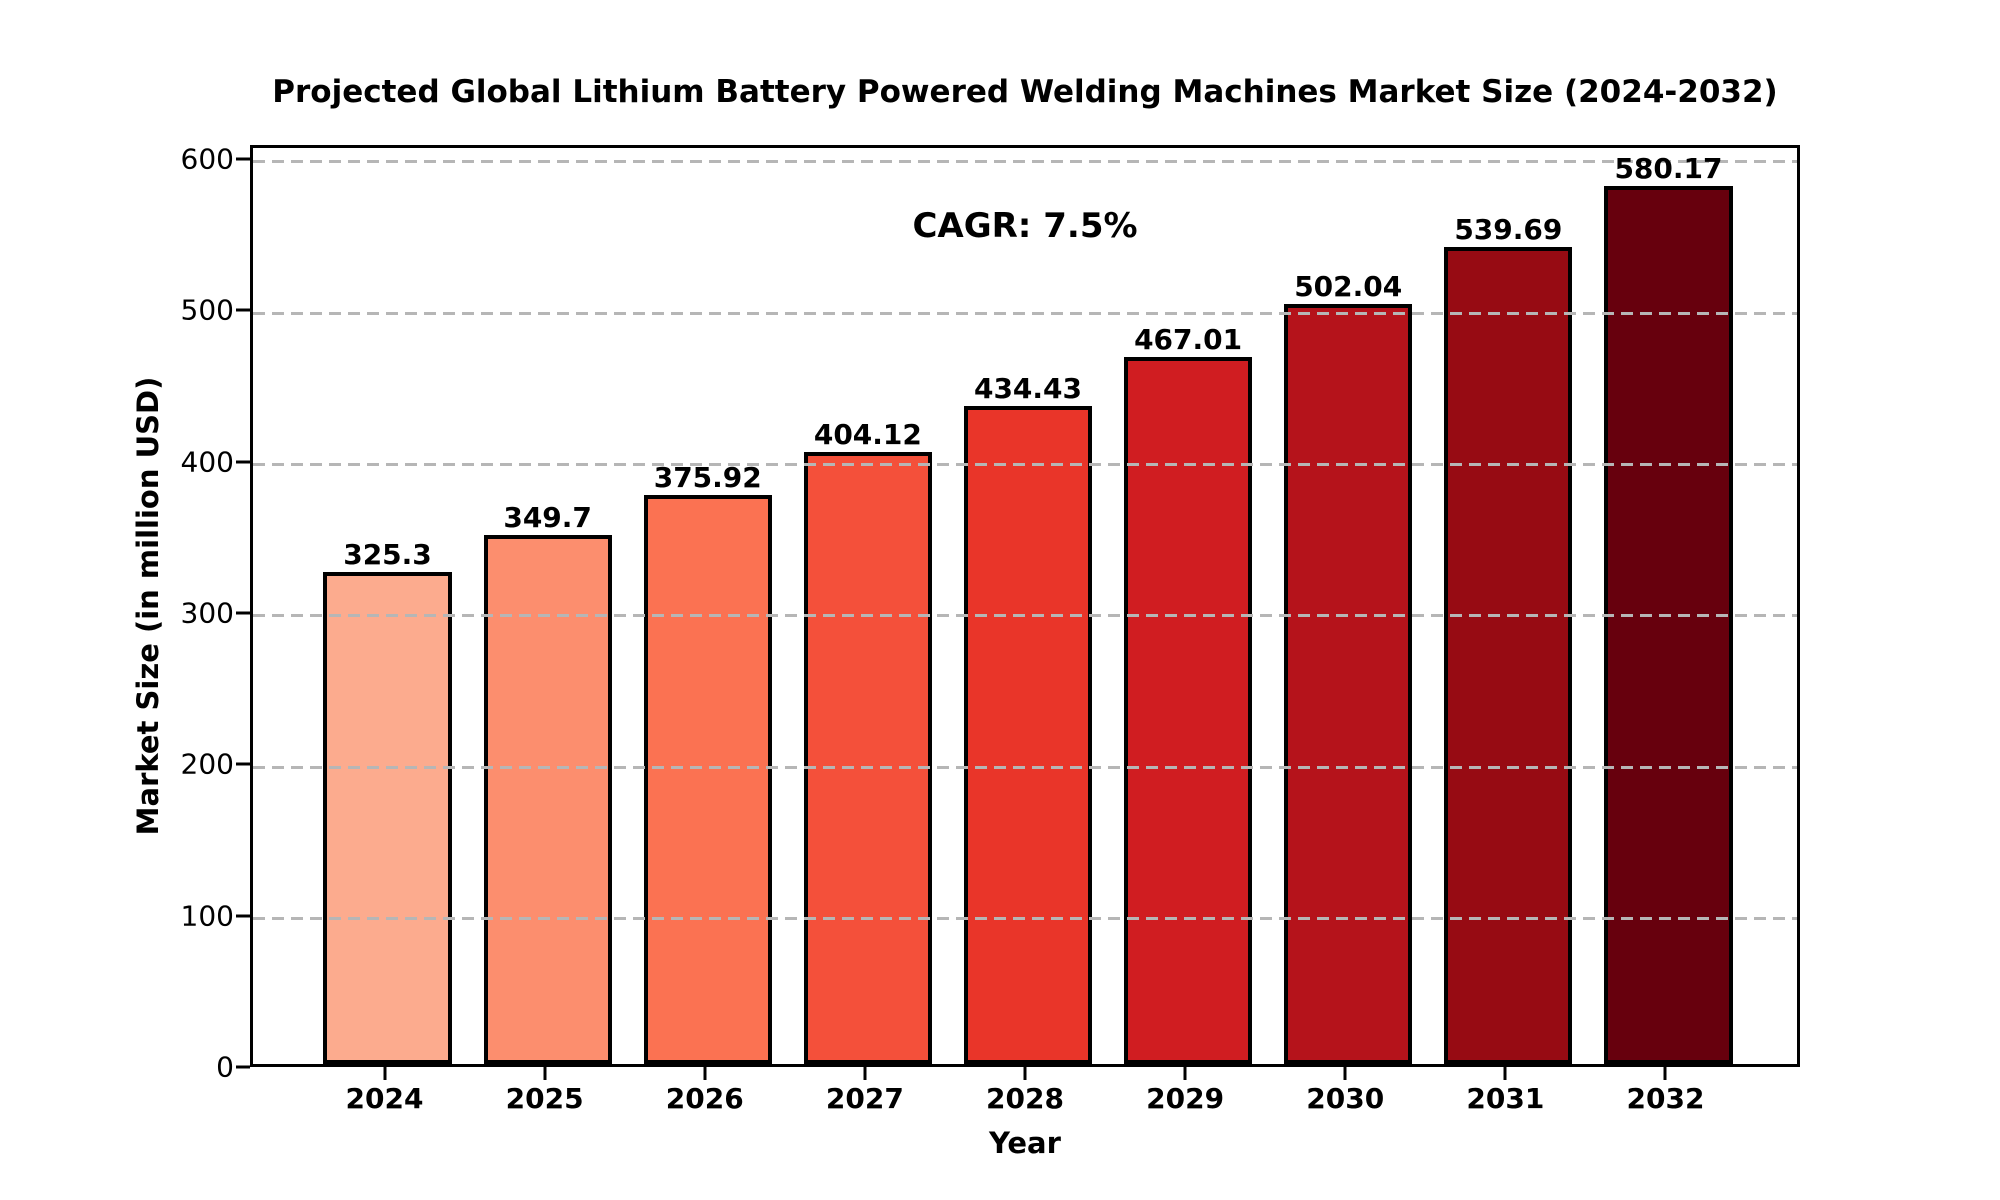 The height and width of the screenshot is (1200, 2000). What do you see at coordinates (707, 477) in the screenshot?
I see `bar-value-label: 375.92` at bounding box center [707, 477].